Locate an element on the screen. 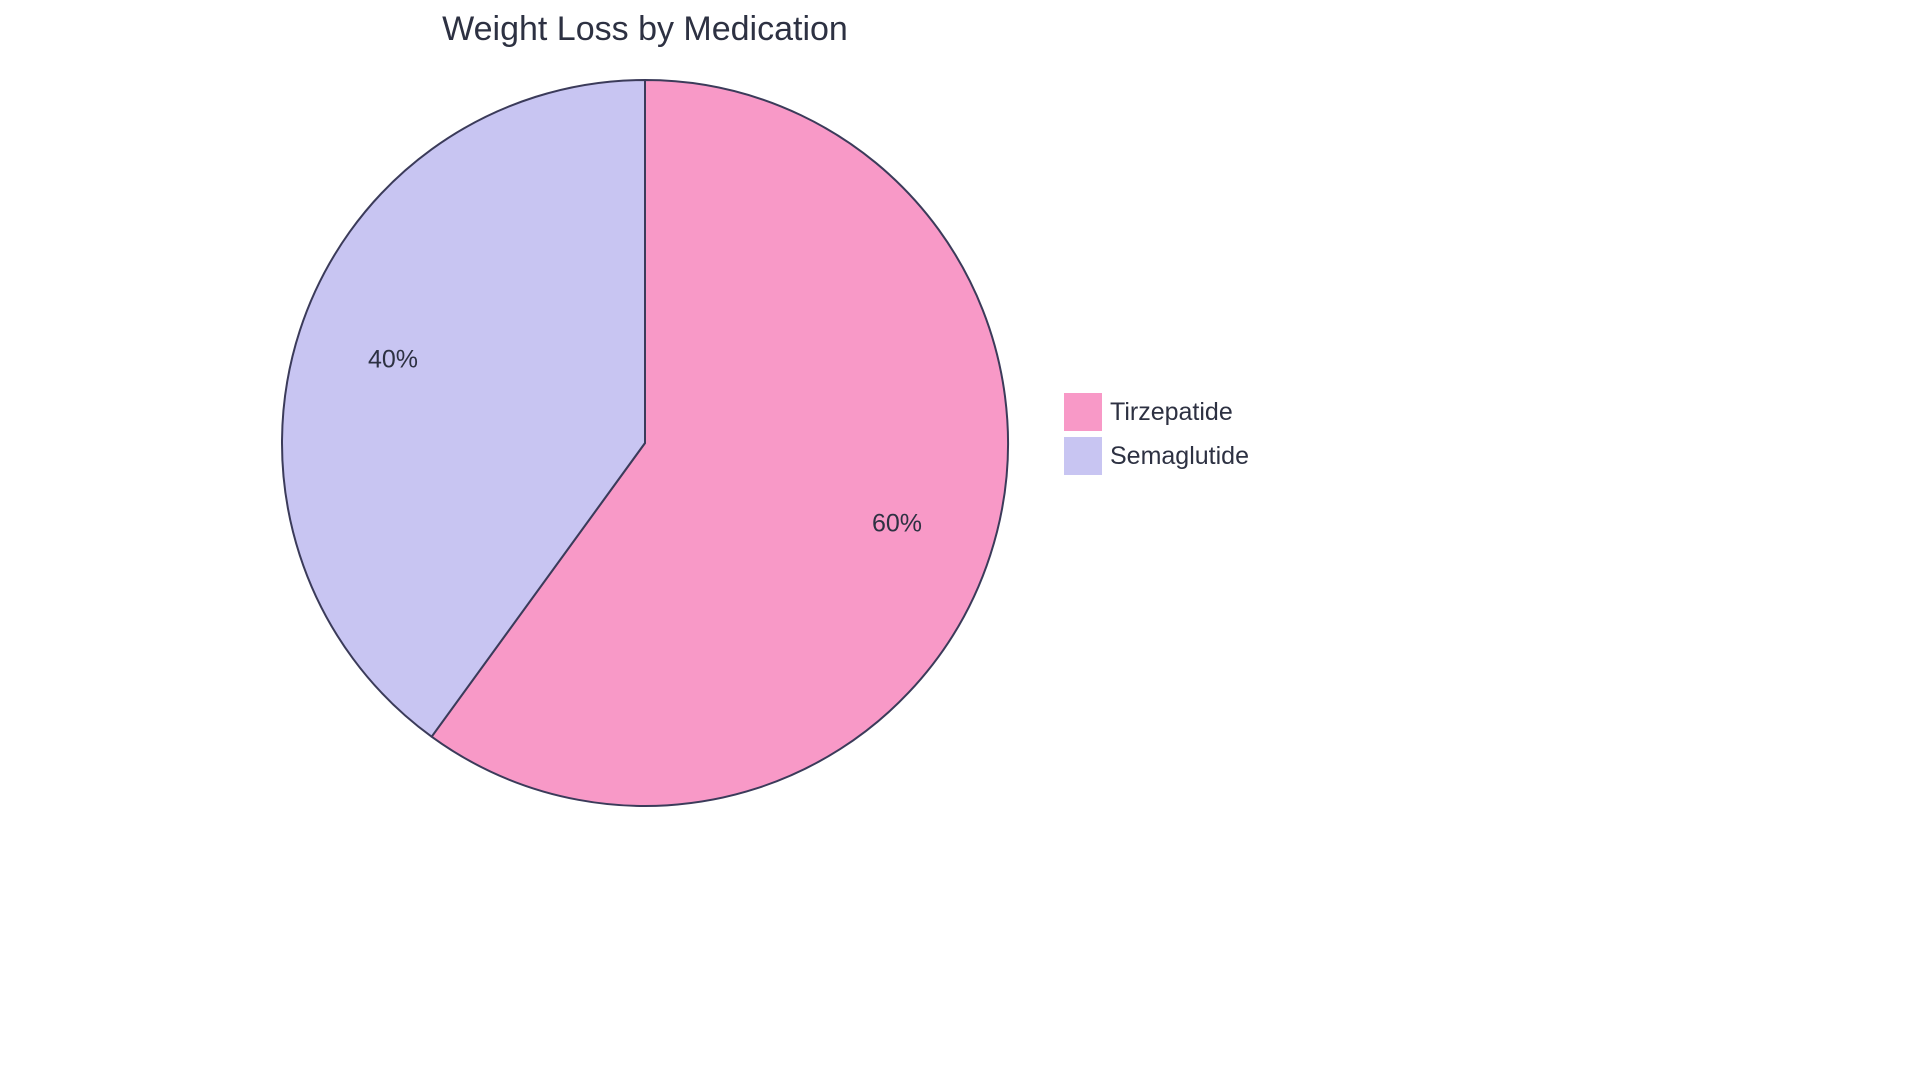 Image resolution: width=1920 pixels, height=1083 pixels. legend-item-semaglutide: Semaglutide is located at coordinates (1156, 456).